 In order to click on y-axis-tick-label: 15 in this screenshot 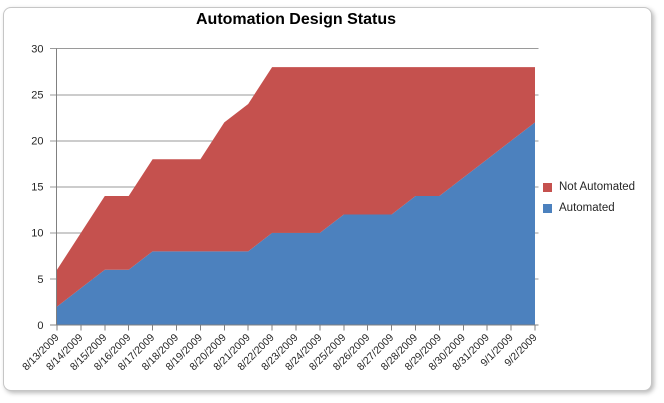, I will do `click(37, 188)`.